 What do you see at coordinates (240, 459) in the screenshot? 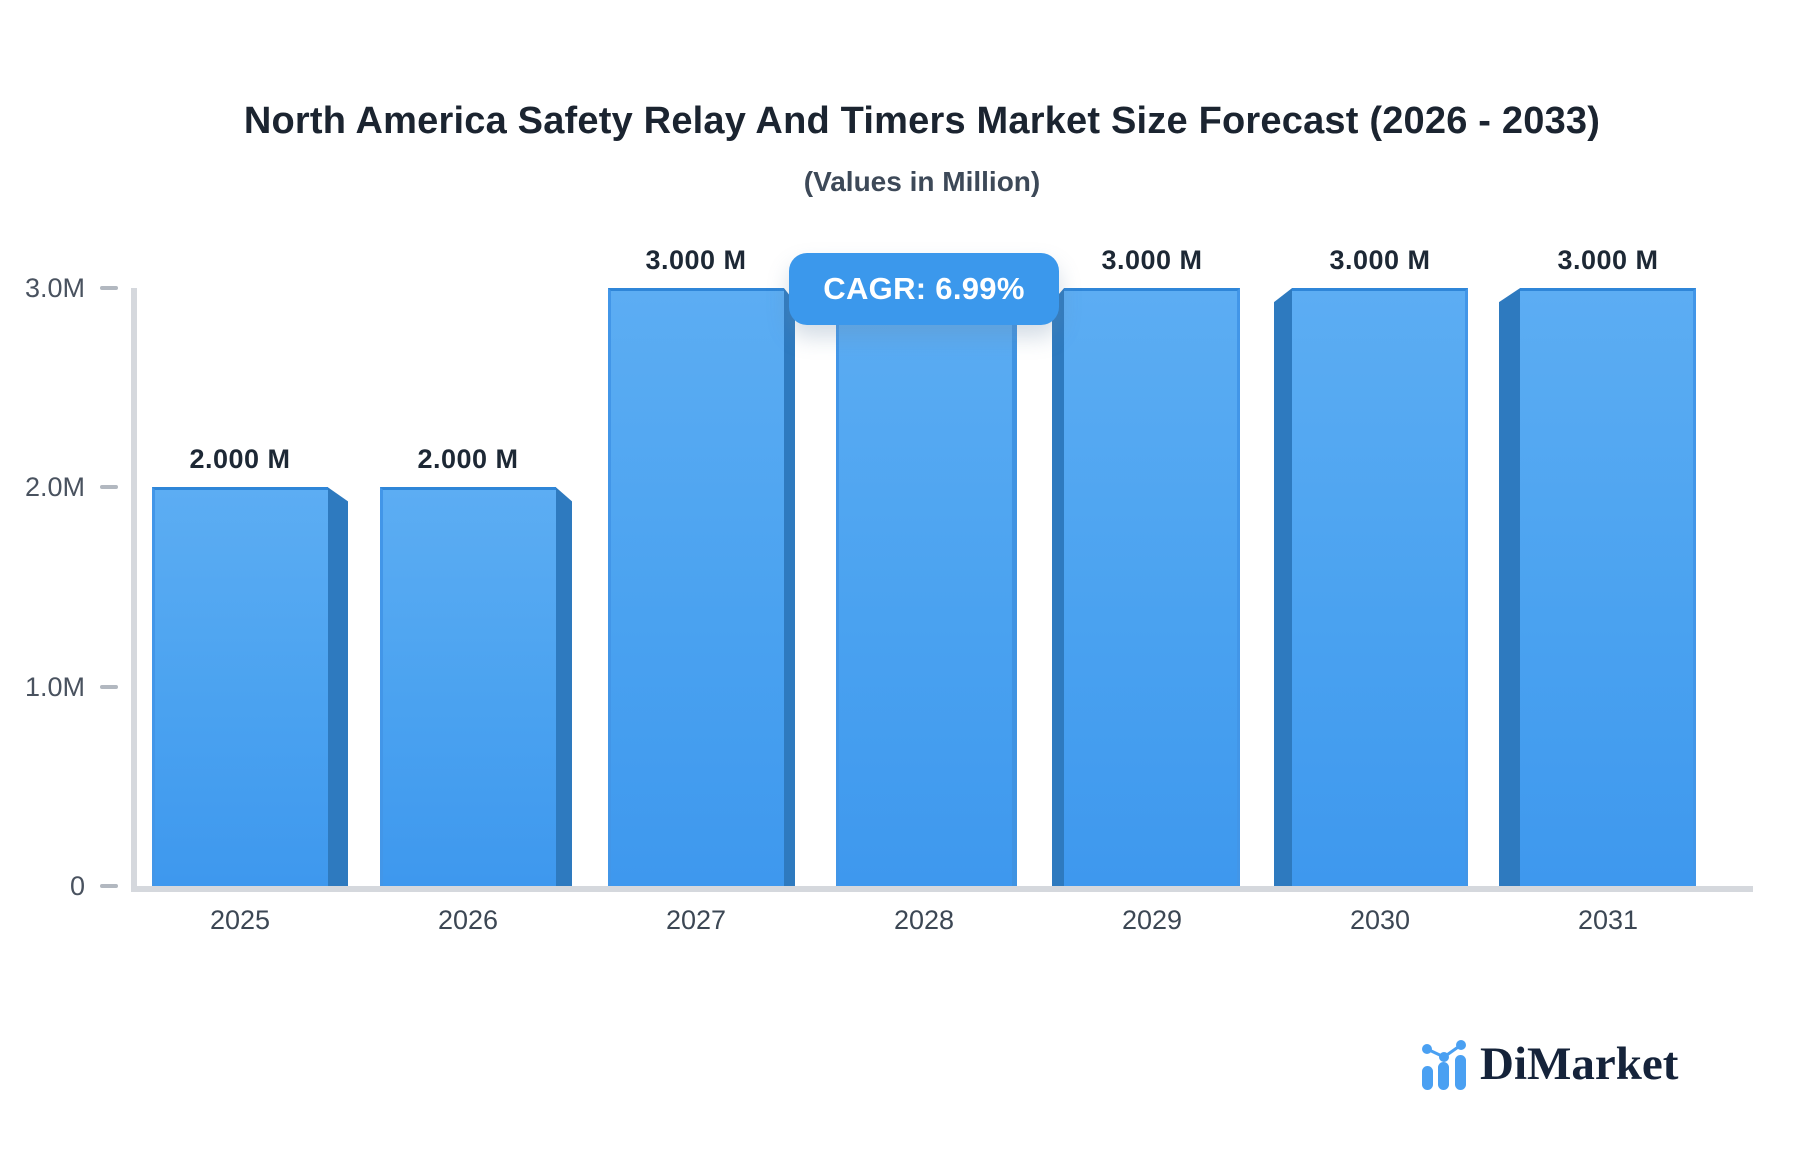
I see `bar-value-label-2025: 2.000 M` at bounding box center [240, 459].